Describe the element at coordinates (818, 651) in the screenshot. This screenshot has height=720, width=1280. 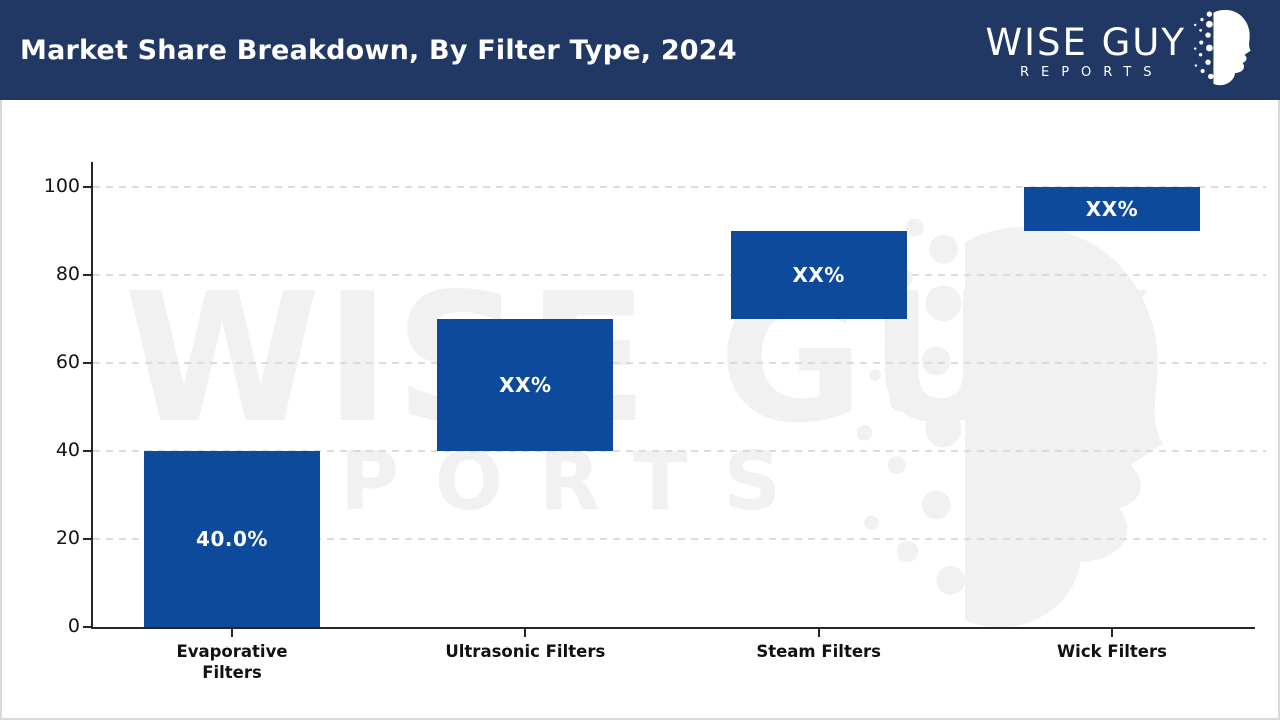
I see `x-category-label: Steam Filters` at that location.